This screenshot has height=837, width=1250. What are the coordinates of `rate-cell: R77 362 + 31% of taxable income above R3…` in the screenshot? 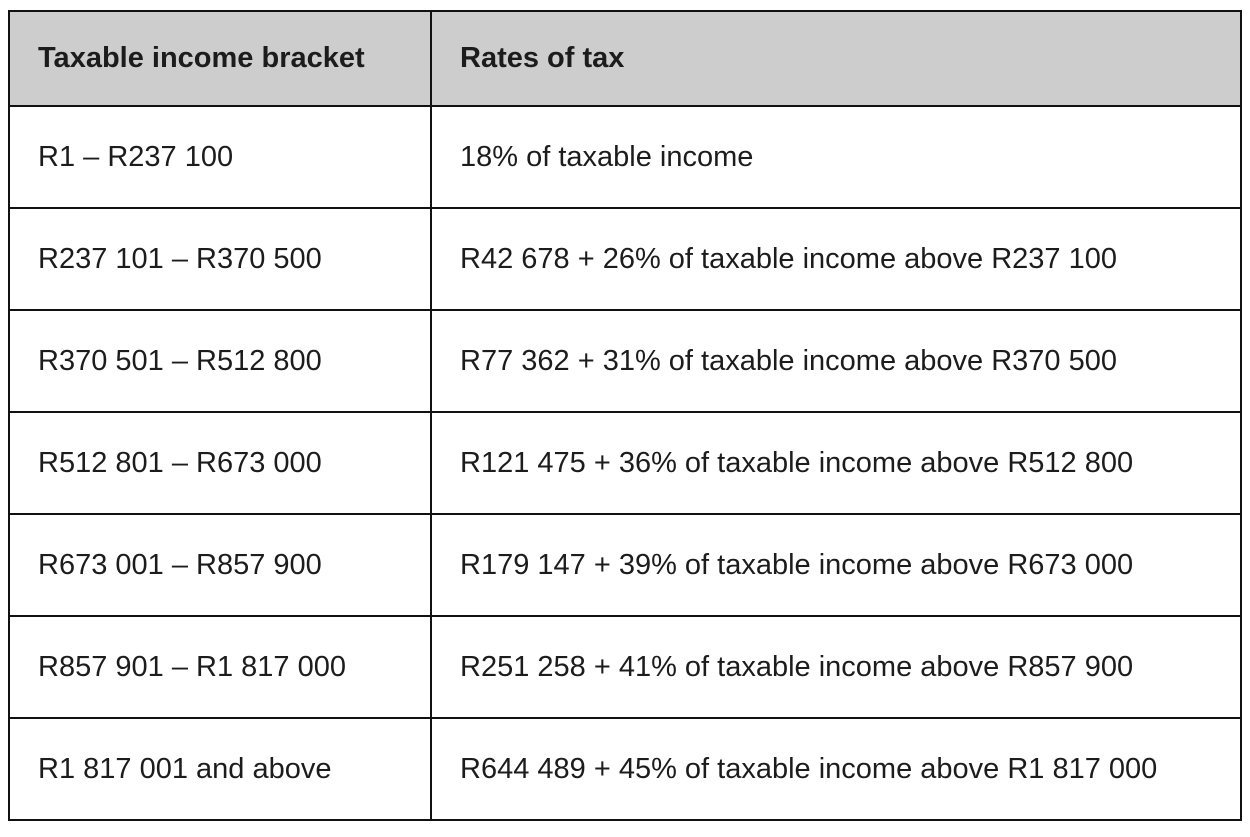 It's located at (836, 361).